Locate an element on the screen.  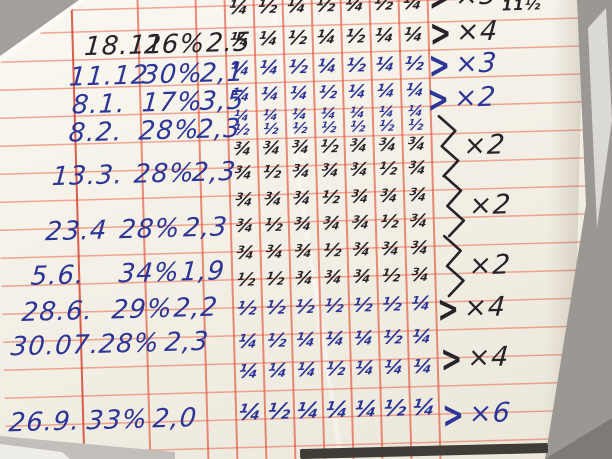
multiplier-label: ×5 is located at coordinates (476, 6).